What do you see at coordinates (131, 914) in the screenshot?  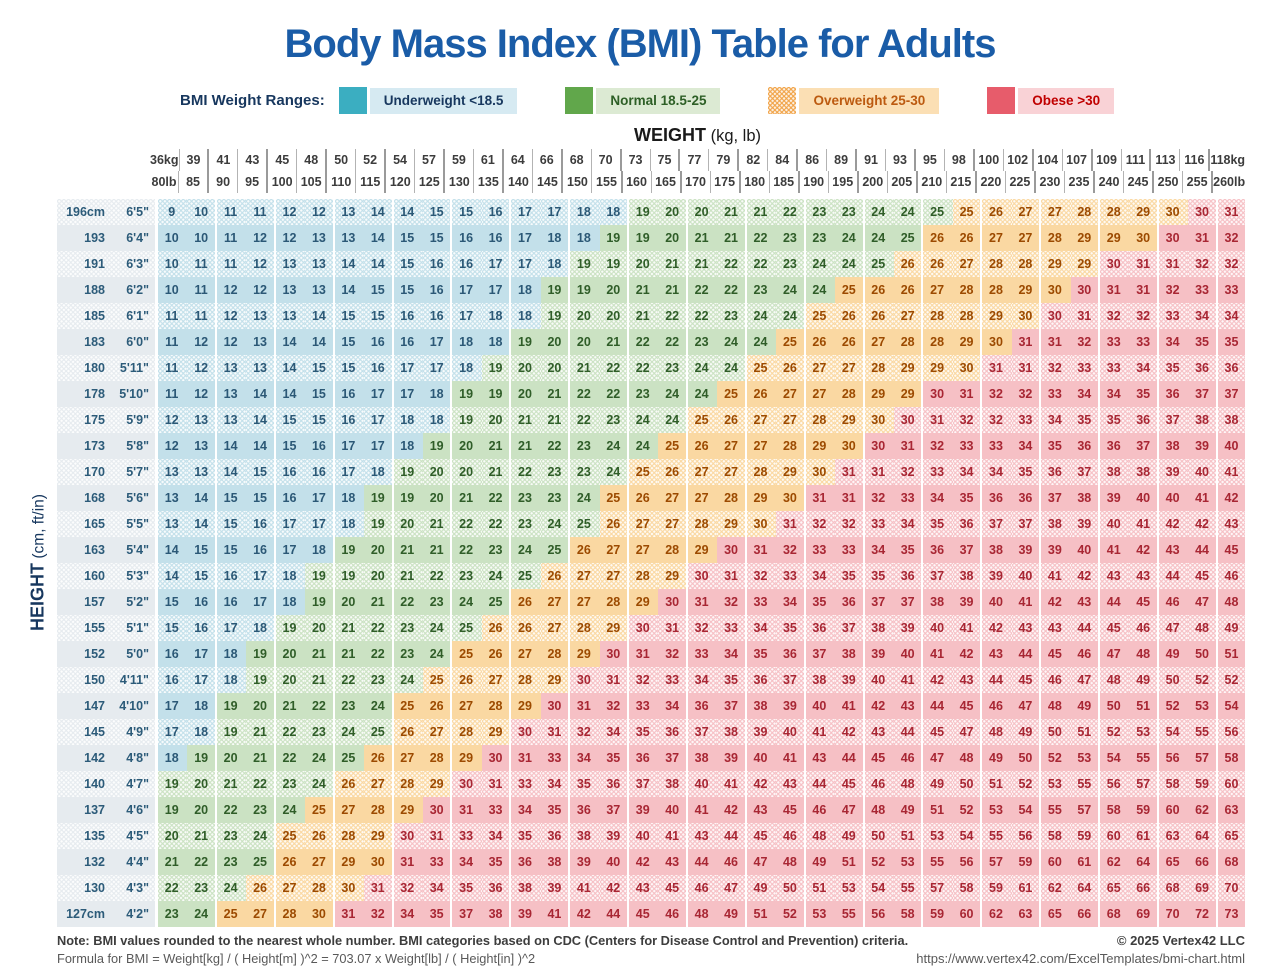 I see `height-label-ftin: 4'2"` at bounding box center [131, 914].